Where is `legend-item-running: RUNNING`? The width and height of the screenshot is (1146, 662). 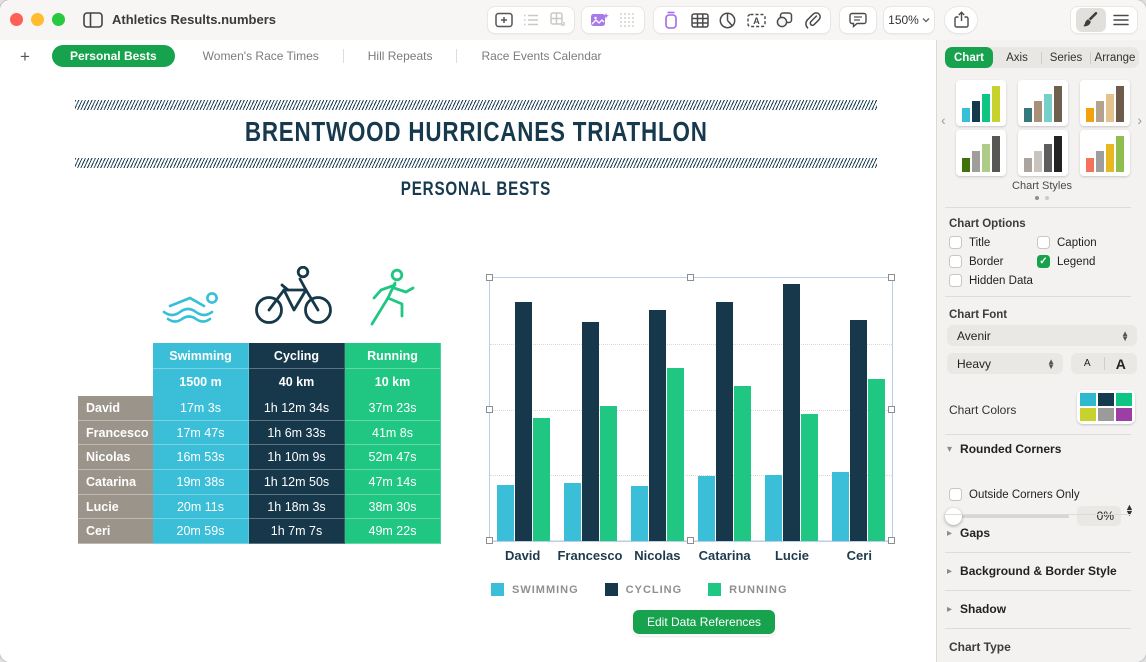
legend-item-running: RUNNING is located at coordinates (747, 589).